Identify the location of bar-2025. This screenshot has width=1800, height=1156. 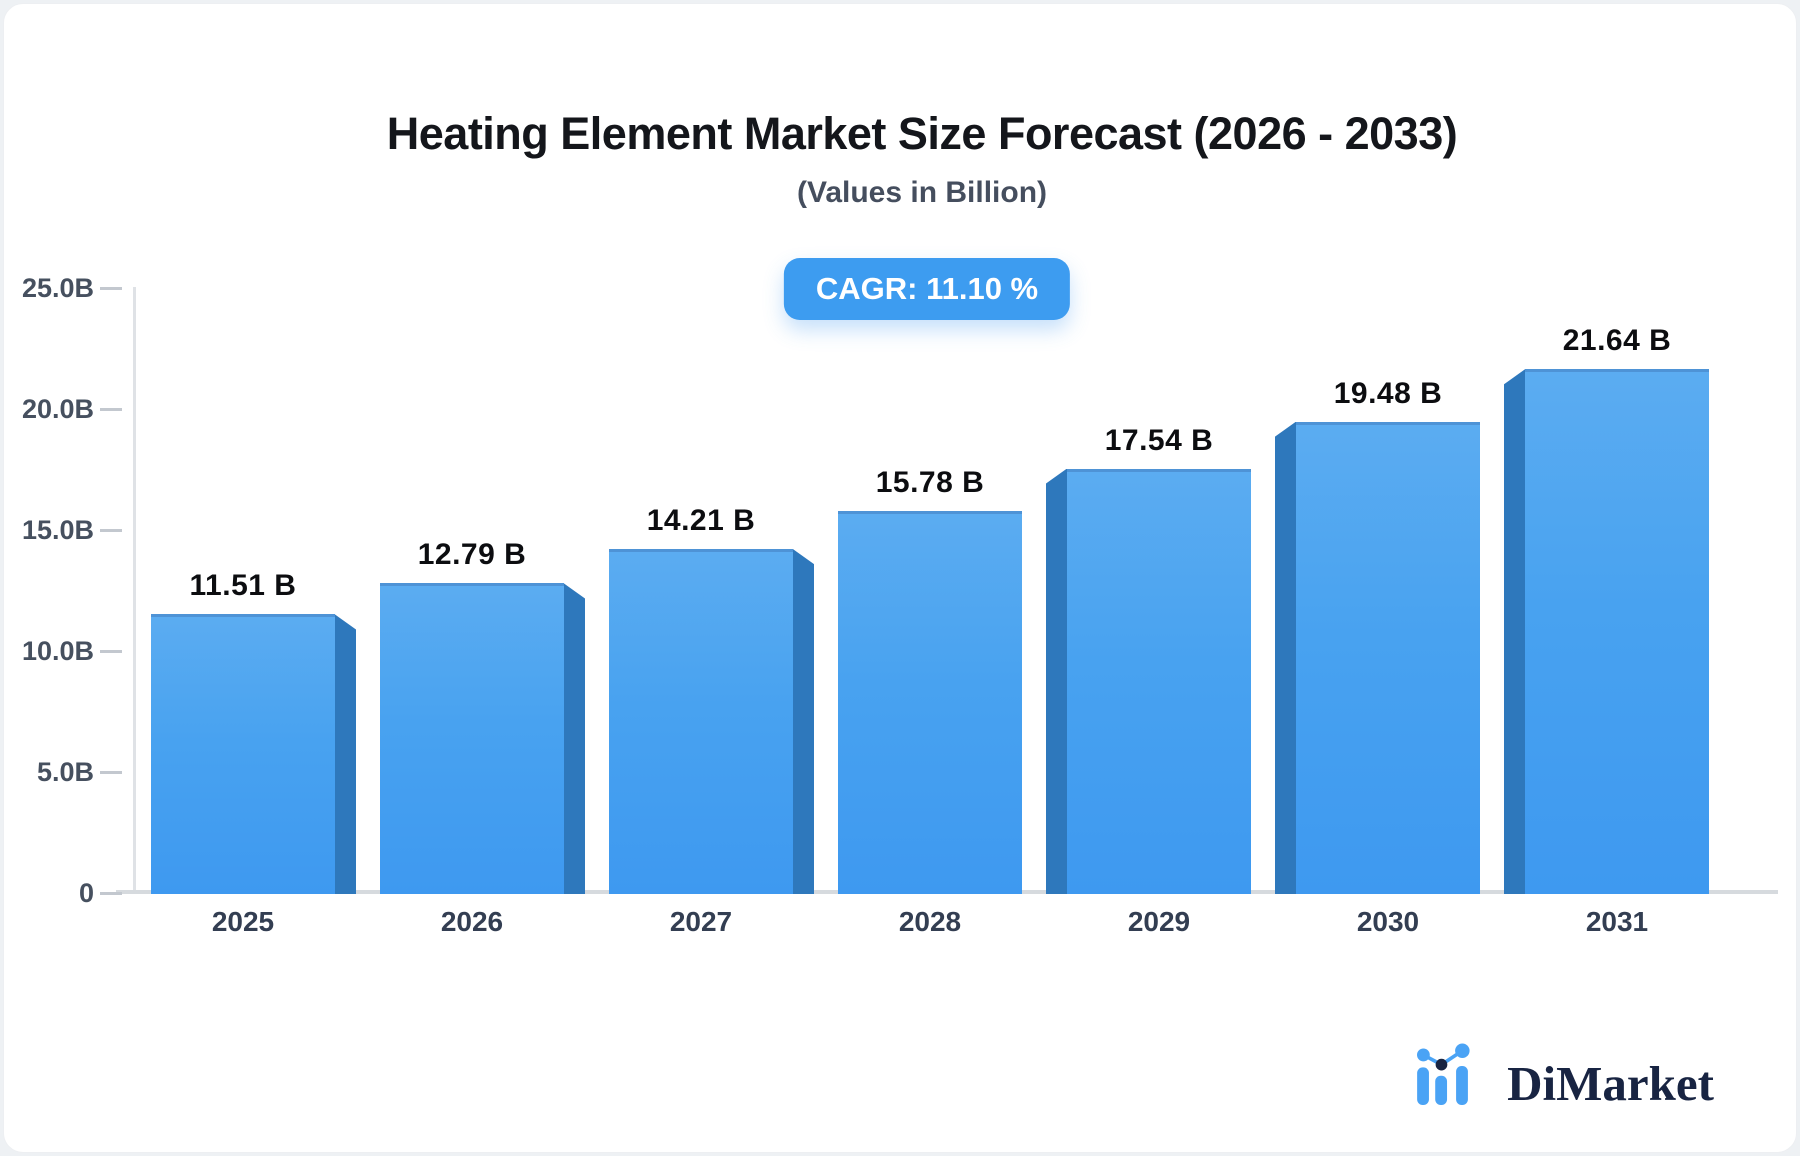
(243, 754).